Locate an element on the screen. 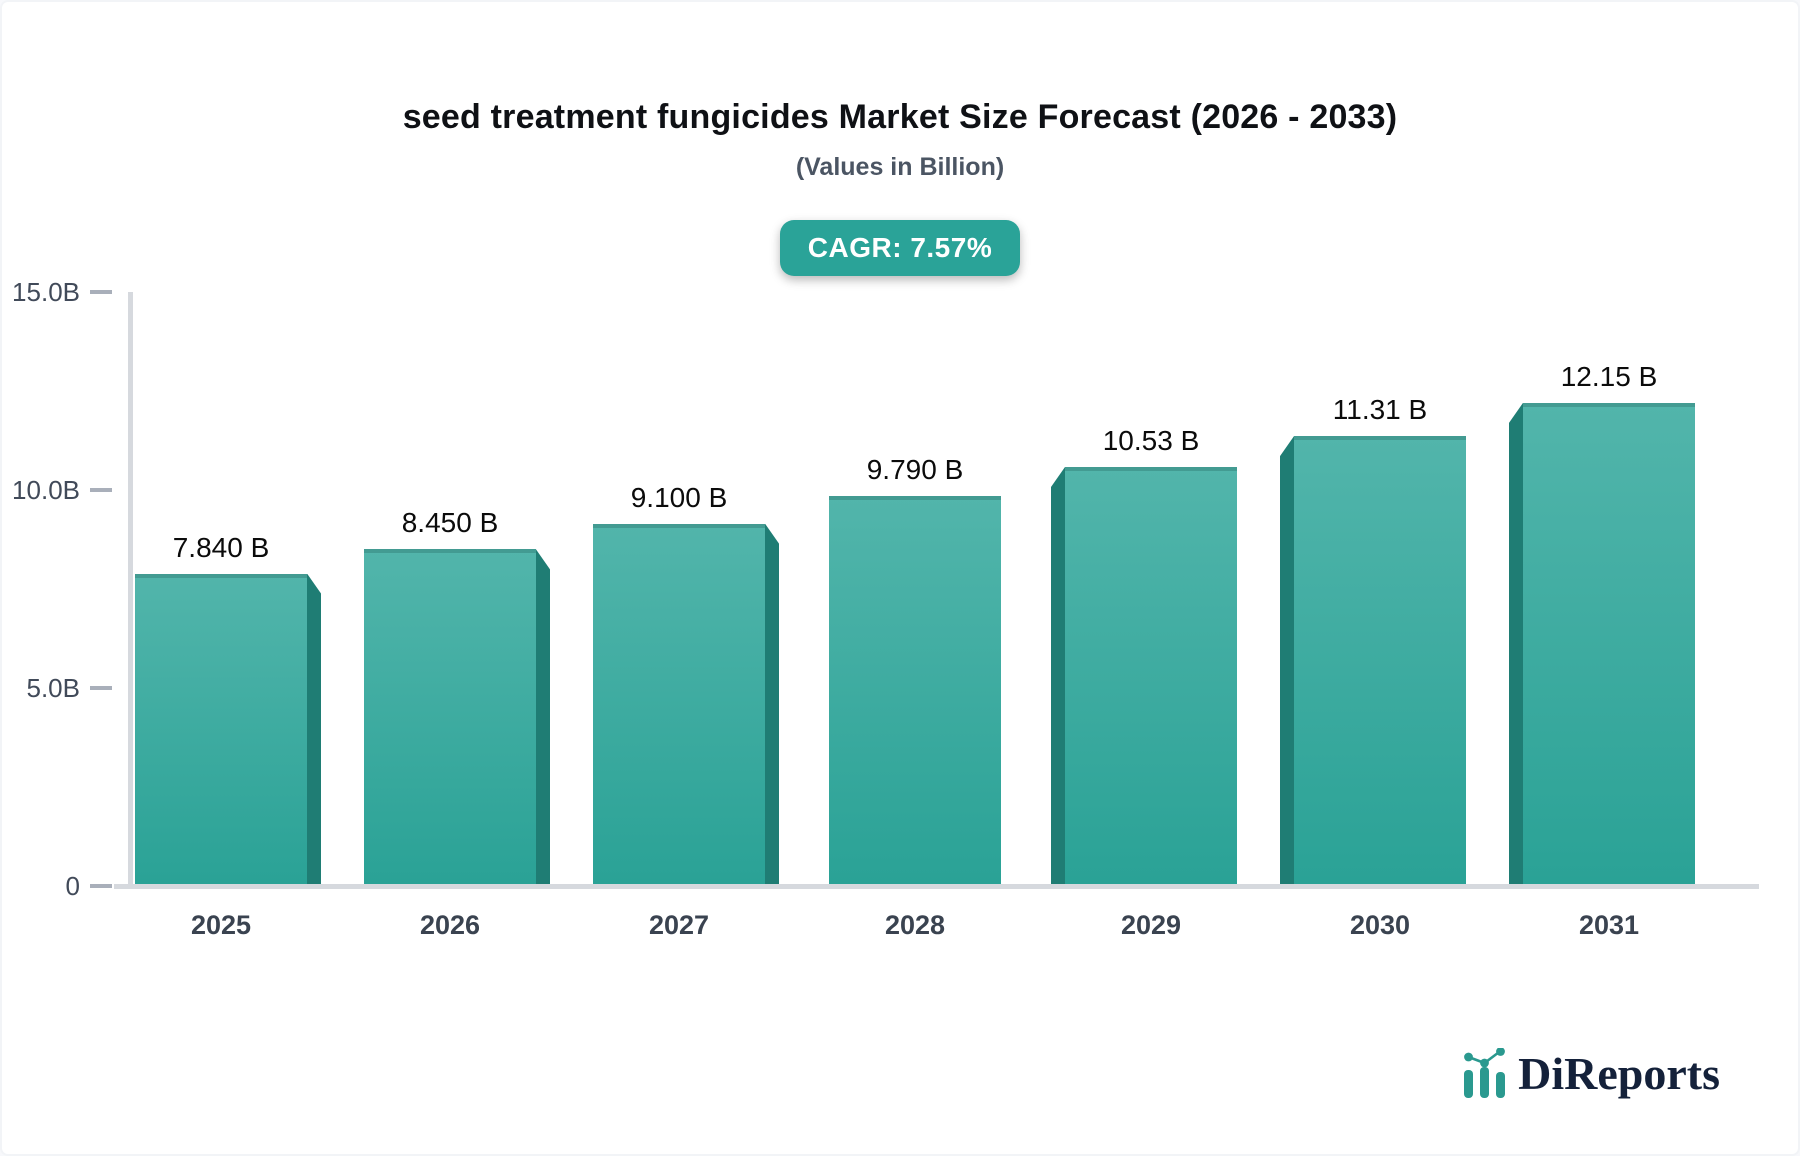  y-tick-label-0: 0 is located at coordinates (72, 886).